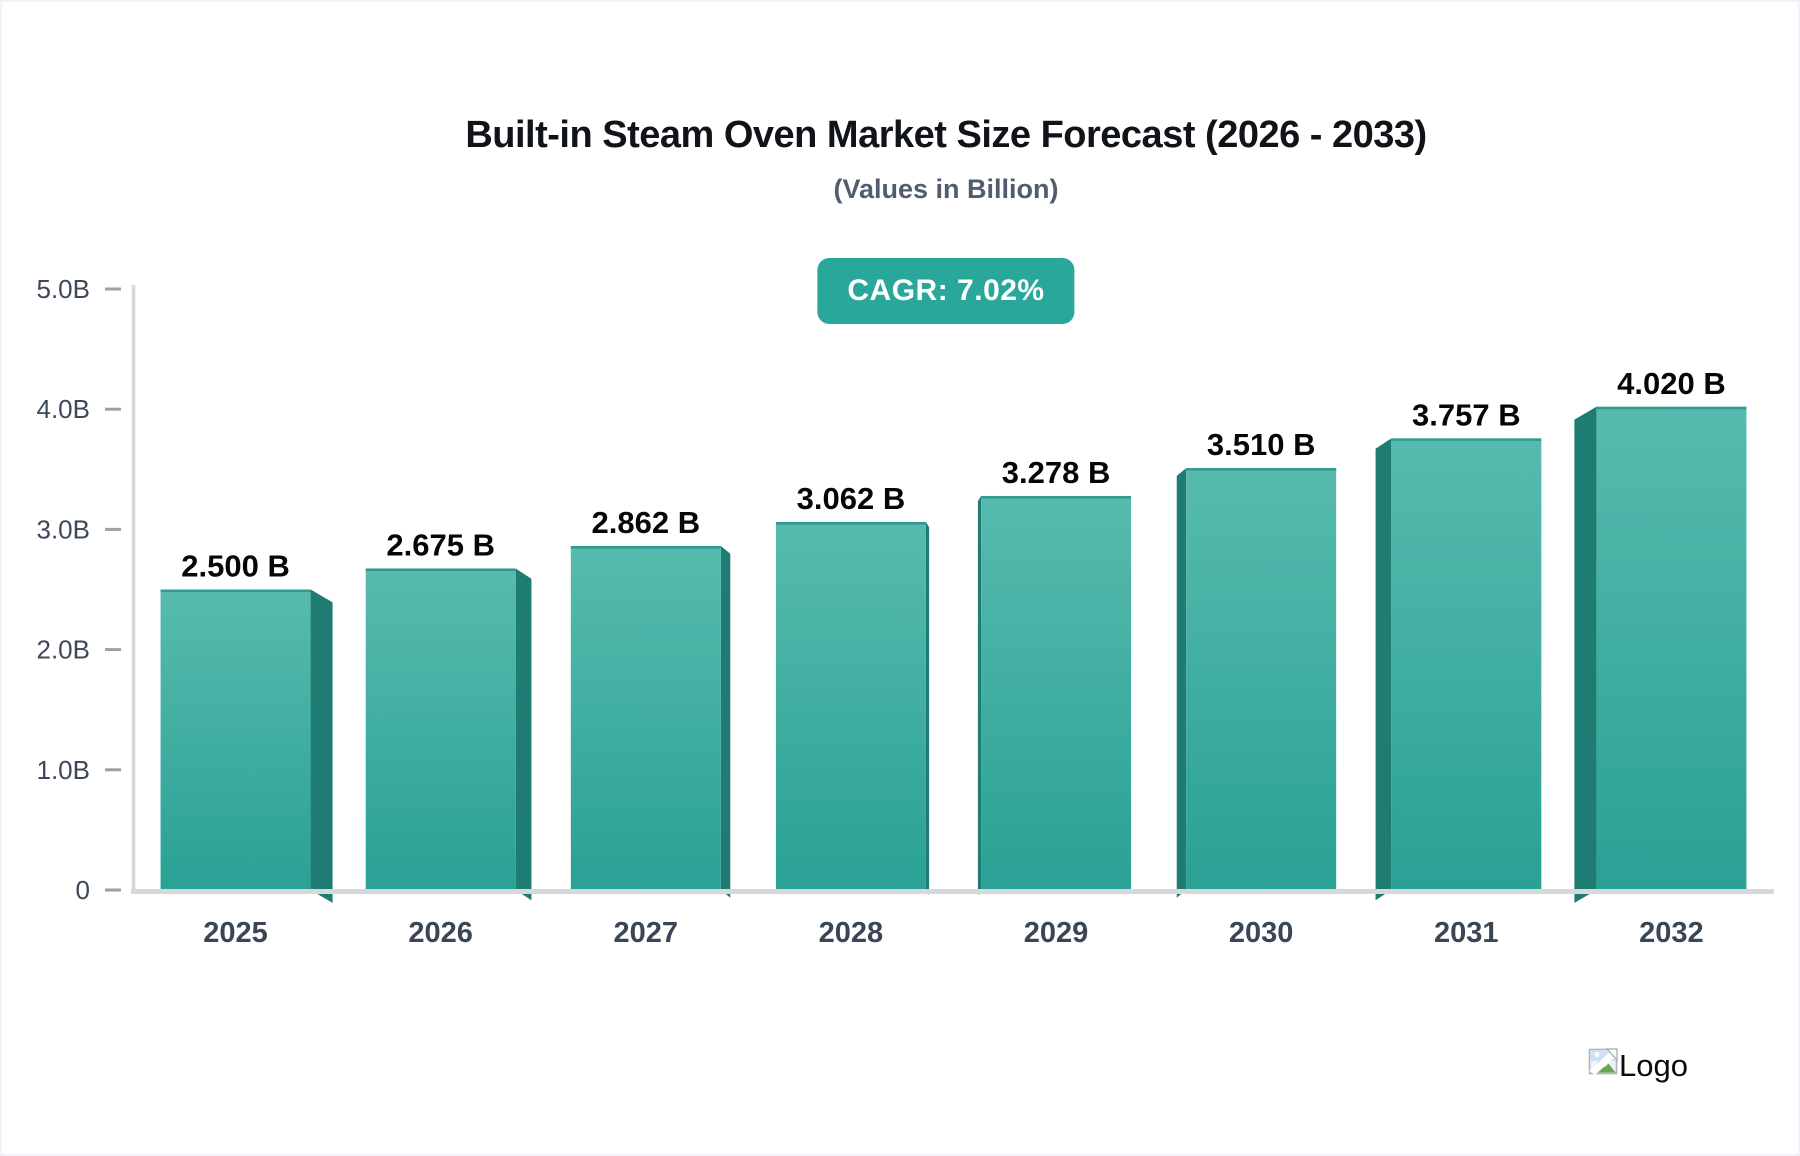 The width and height of the screenshot is (1800, 1156). Describe the element at coordinates (1653, 1065) in the screenshot. I see `logo-text: Logo` at that location.